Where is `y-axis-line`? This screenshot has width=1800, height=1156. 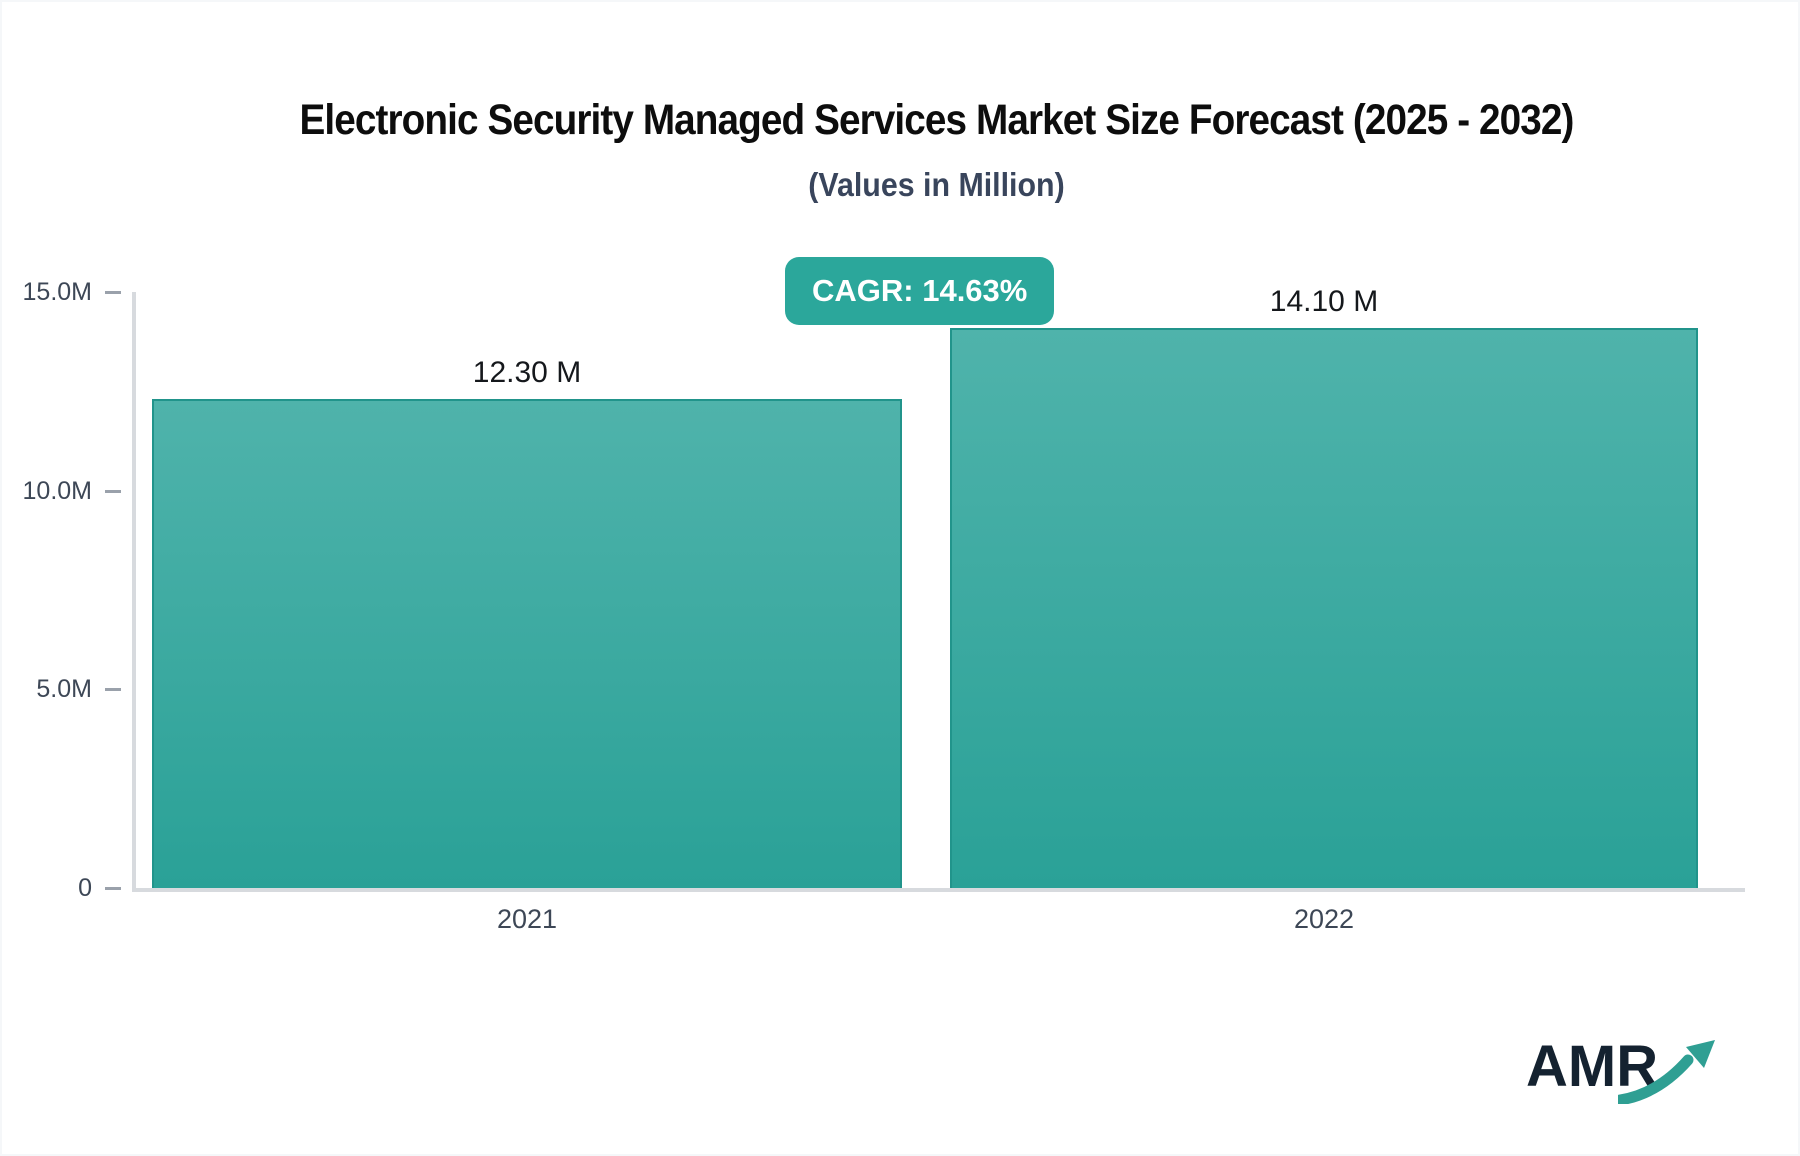
y-axis-line is located at coordinates (134, 592).